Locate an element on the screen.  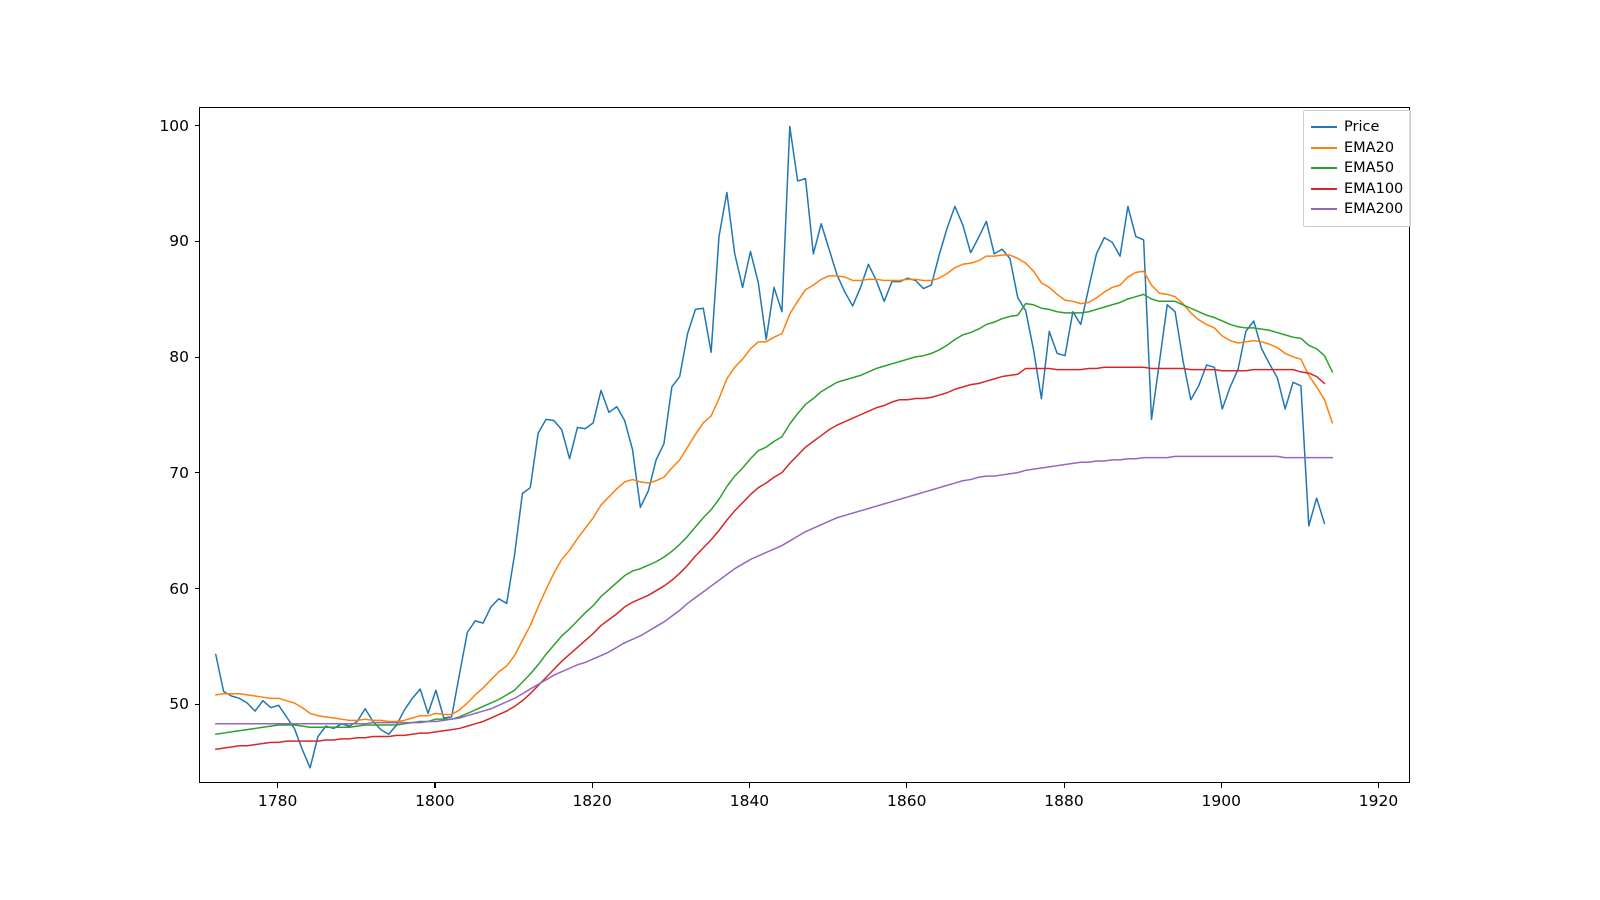
legend-swatch-ema20 is located at coordinates (1324, 147).